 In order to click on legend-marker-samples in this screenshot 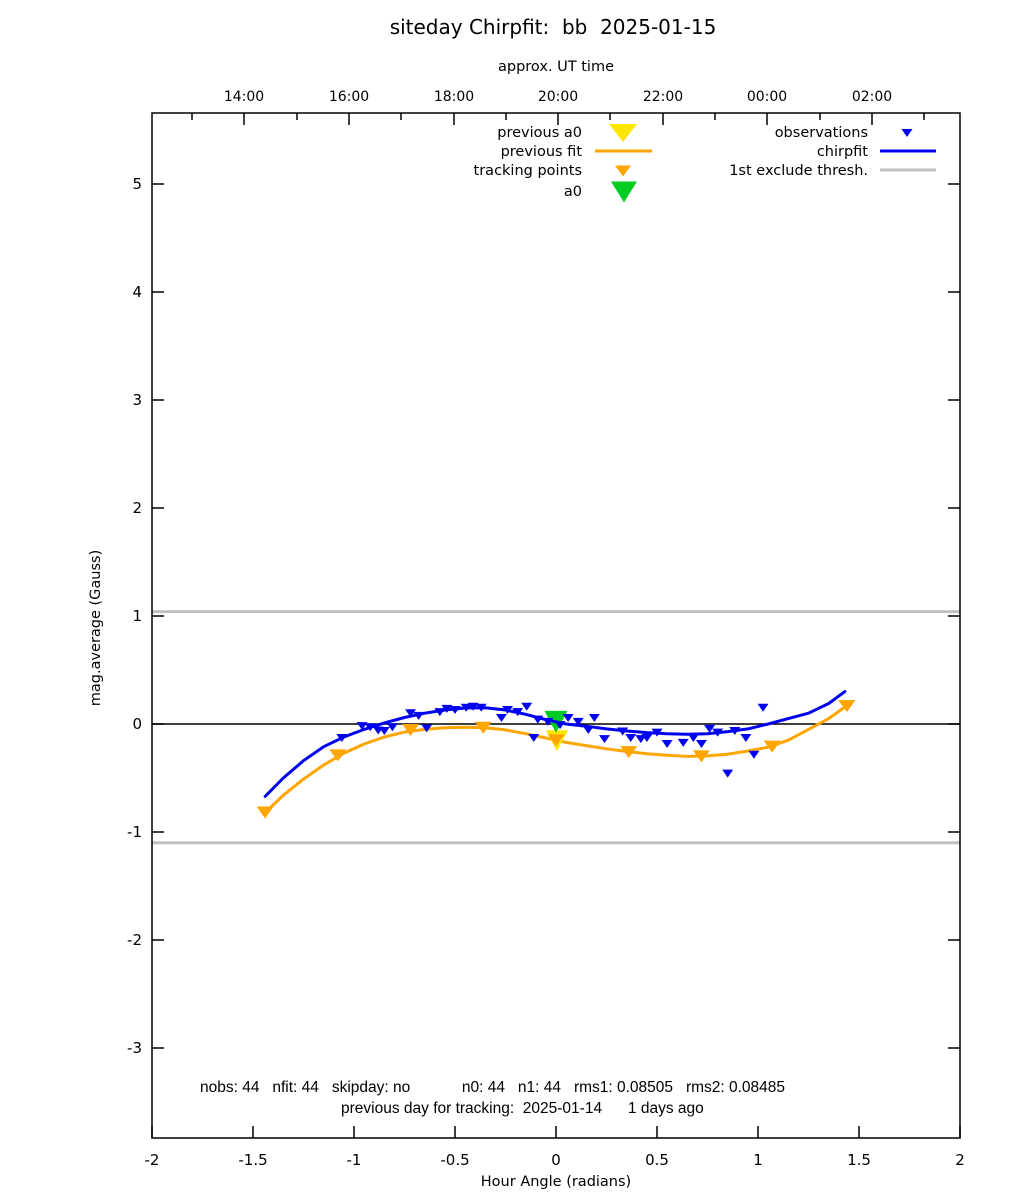, I will do `click(765, 163)`.